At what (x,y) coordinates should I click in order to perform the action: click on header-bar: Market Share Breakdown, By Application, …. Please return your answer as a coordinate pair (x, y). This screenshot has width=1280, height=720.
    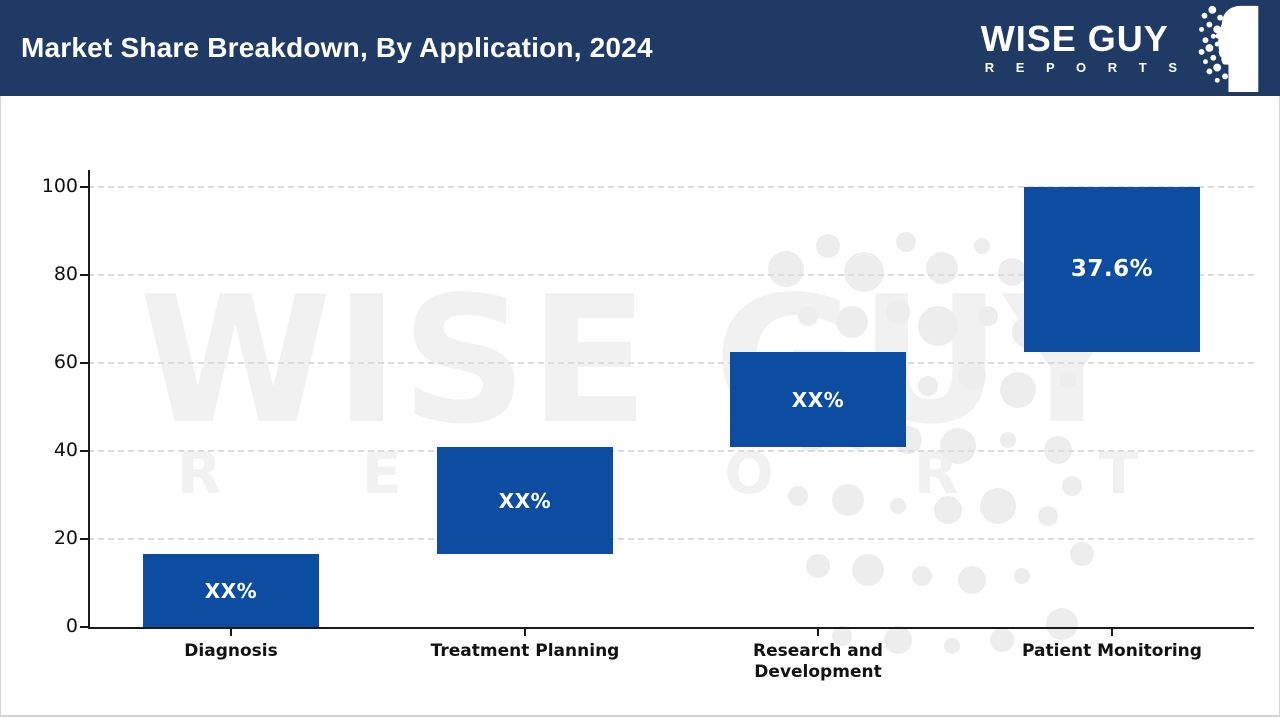
    Looking at the image, I should click on (640, 48).